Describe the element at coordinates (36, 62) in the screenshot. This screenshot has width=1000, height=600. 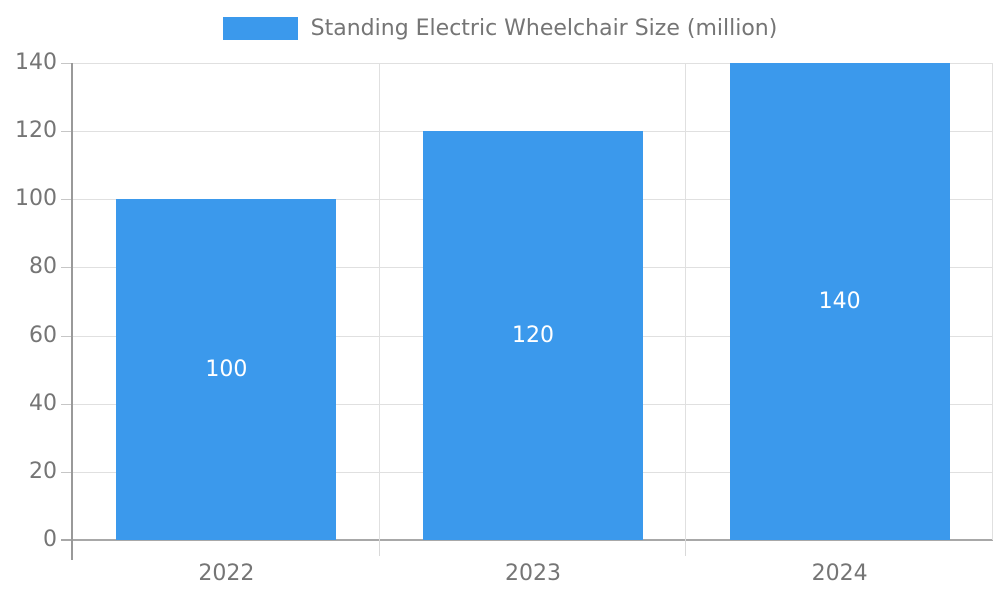
I see `y-axis-tick-label: 140` at that location.